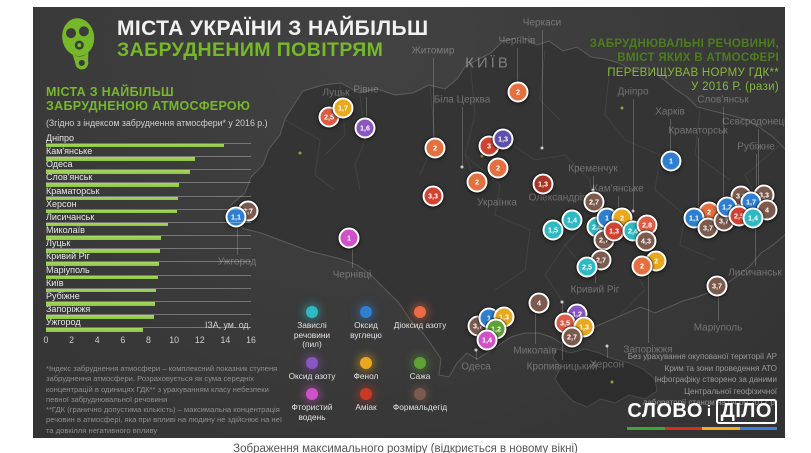 The image size is (811, 453). I want to click on map-city-label: Кривий Ріг, so click(595, 290).